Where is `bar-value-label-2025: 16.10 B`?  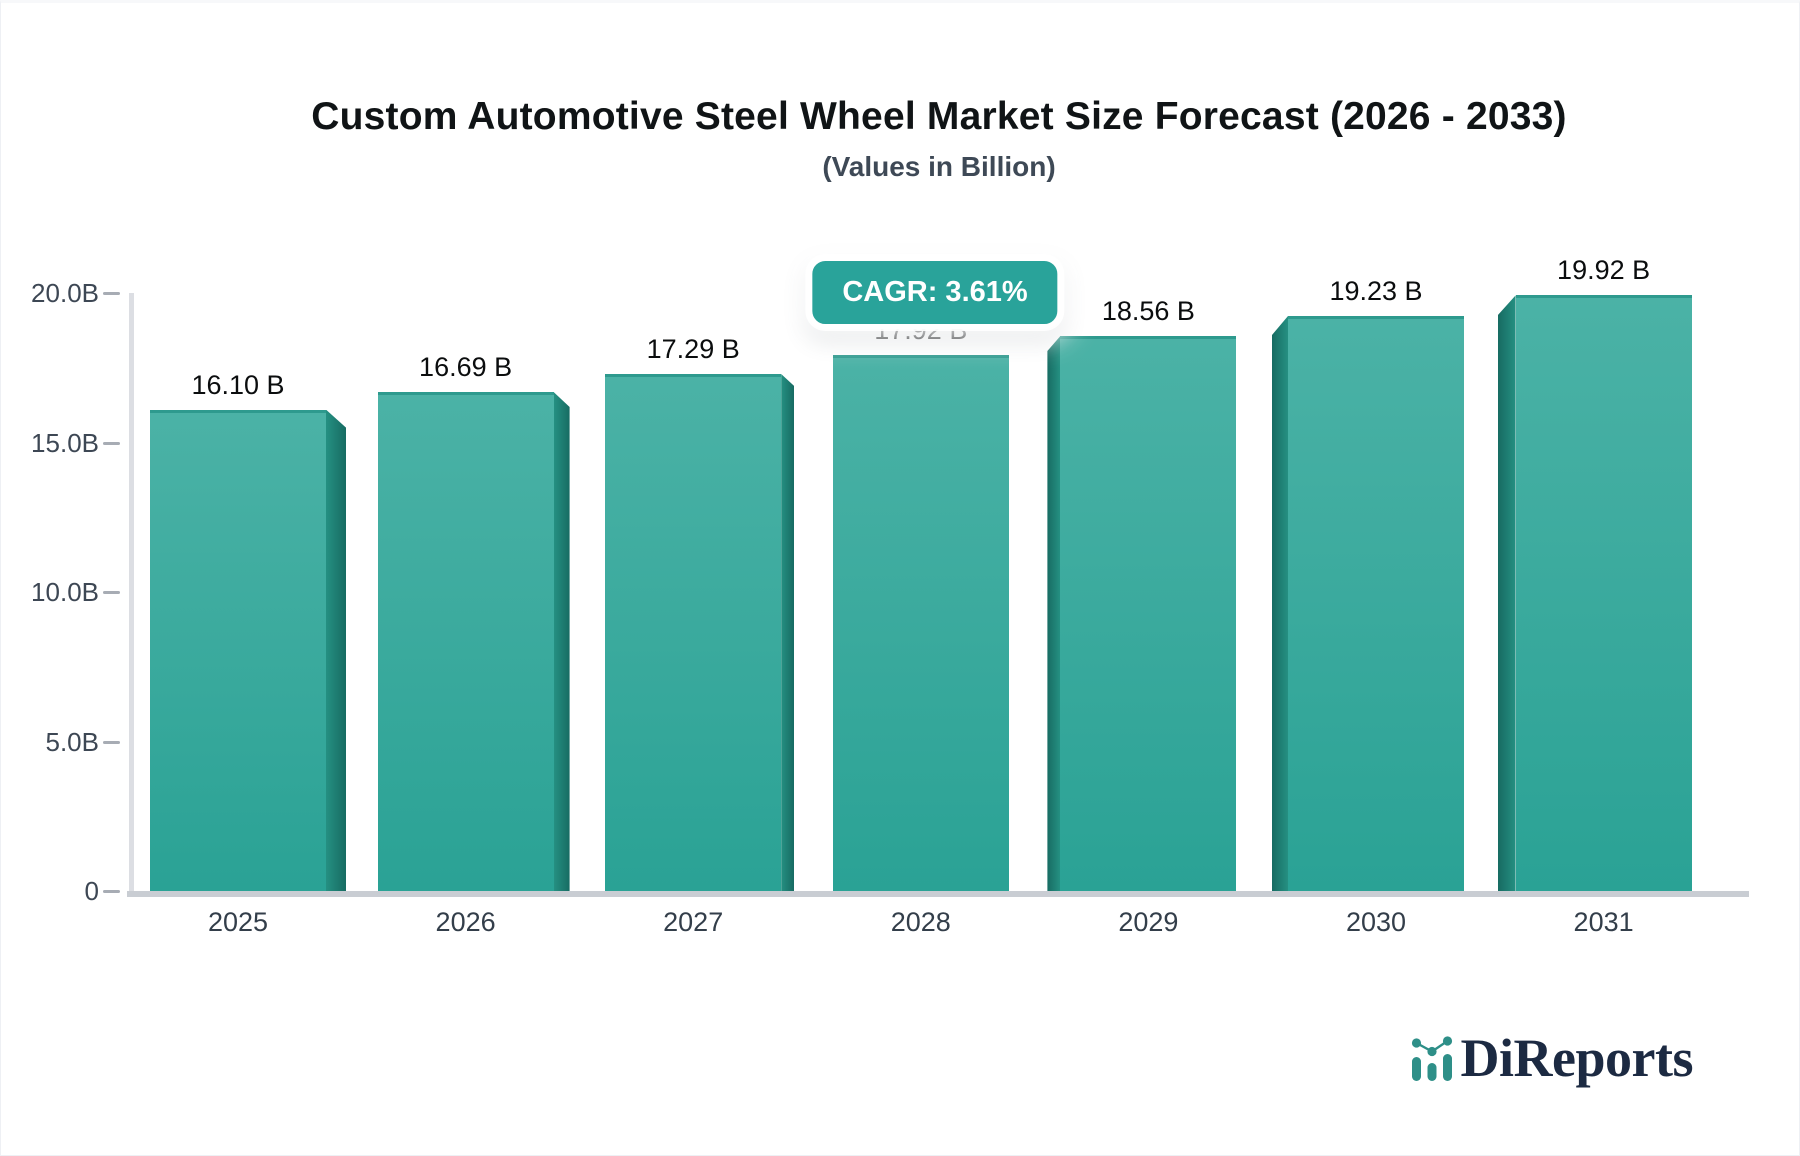
bar-value-label-2025: 16.10 B is located at coordinates (238, 384).